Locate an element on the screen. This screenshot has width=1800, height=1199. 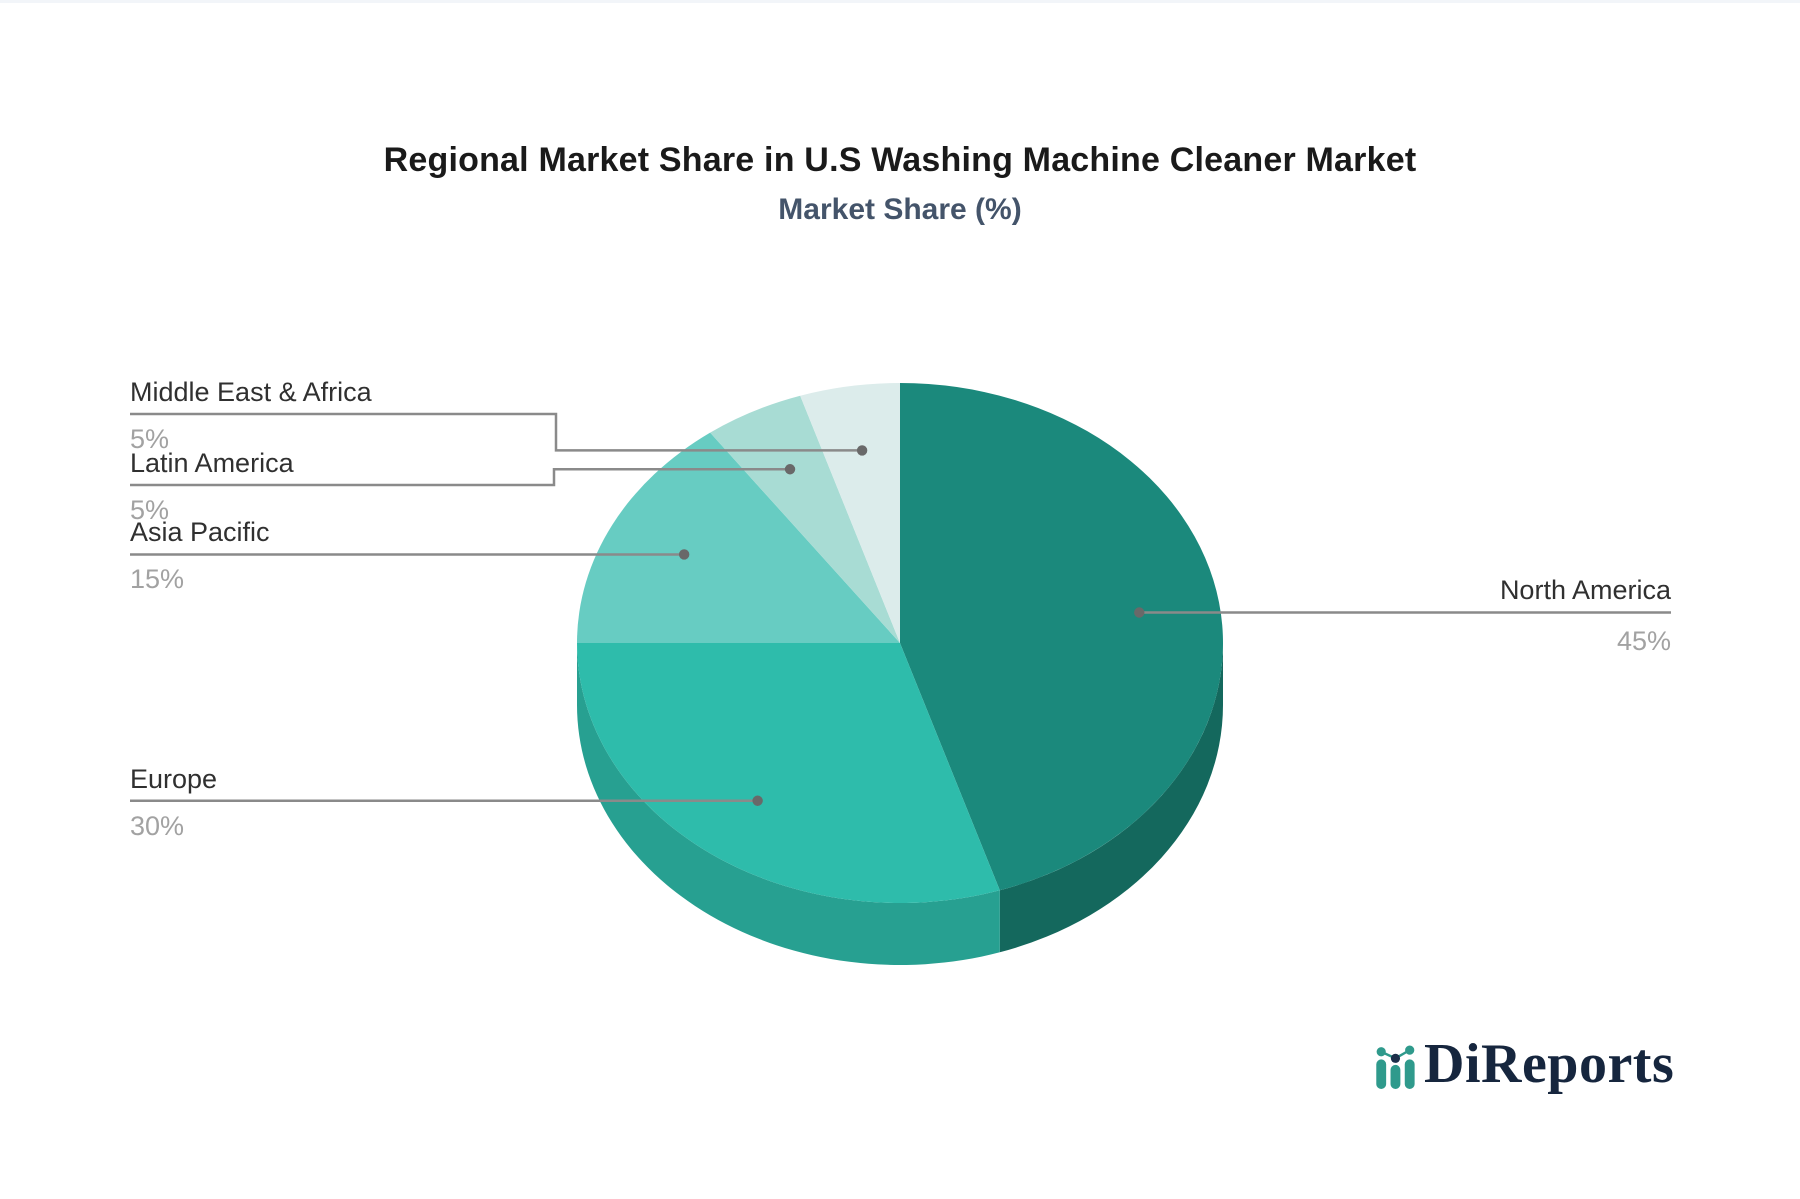
callout-value-north-america: 45% is located at coordinates (1643, 641).